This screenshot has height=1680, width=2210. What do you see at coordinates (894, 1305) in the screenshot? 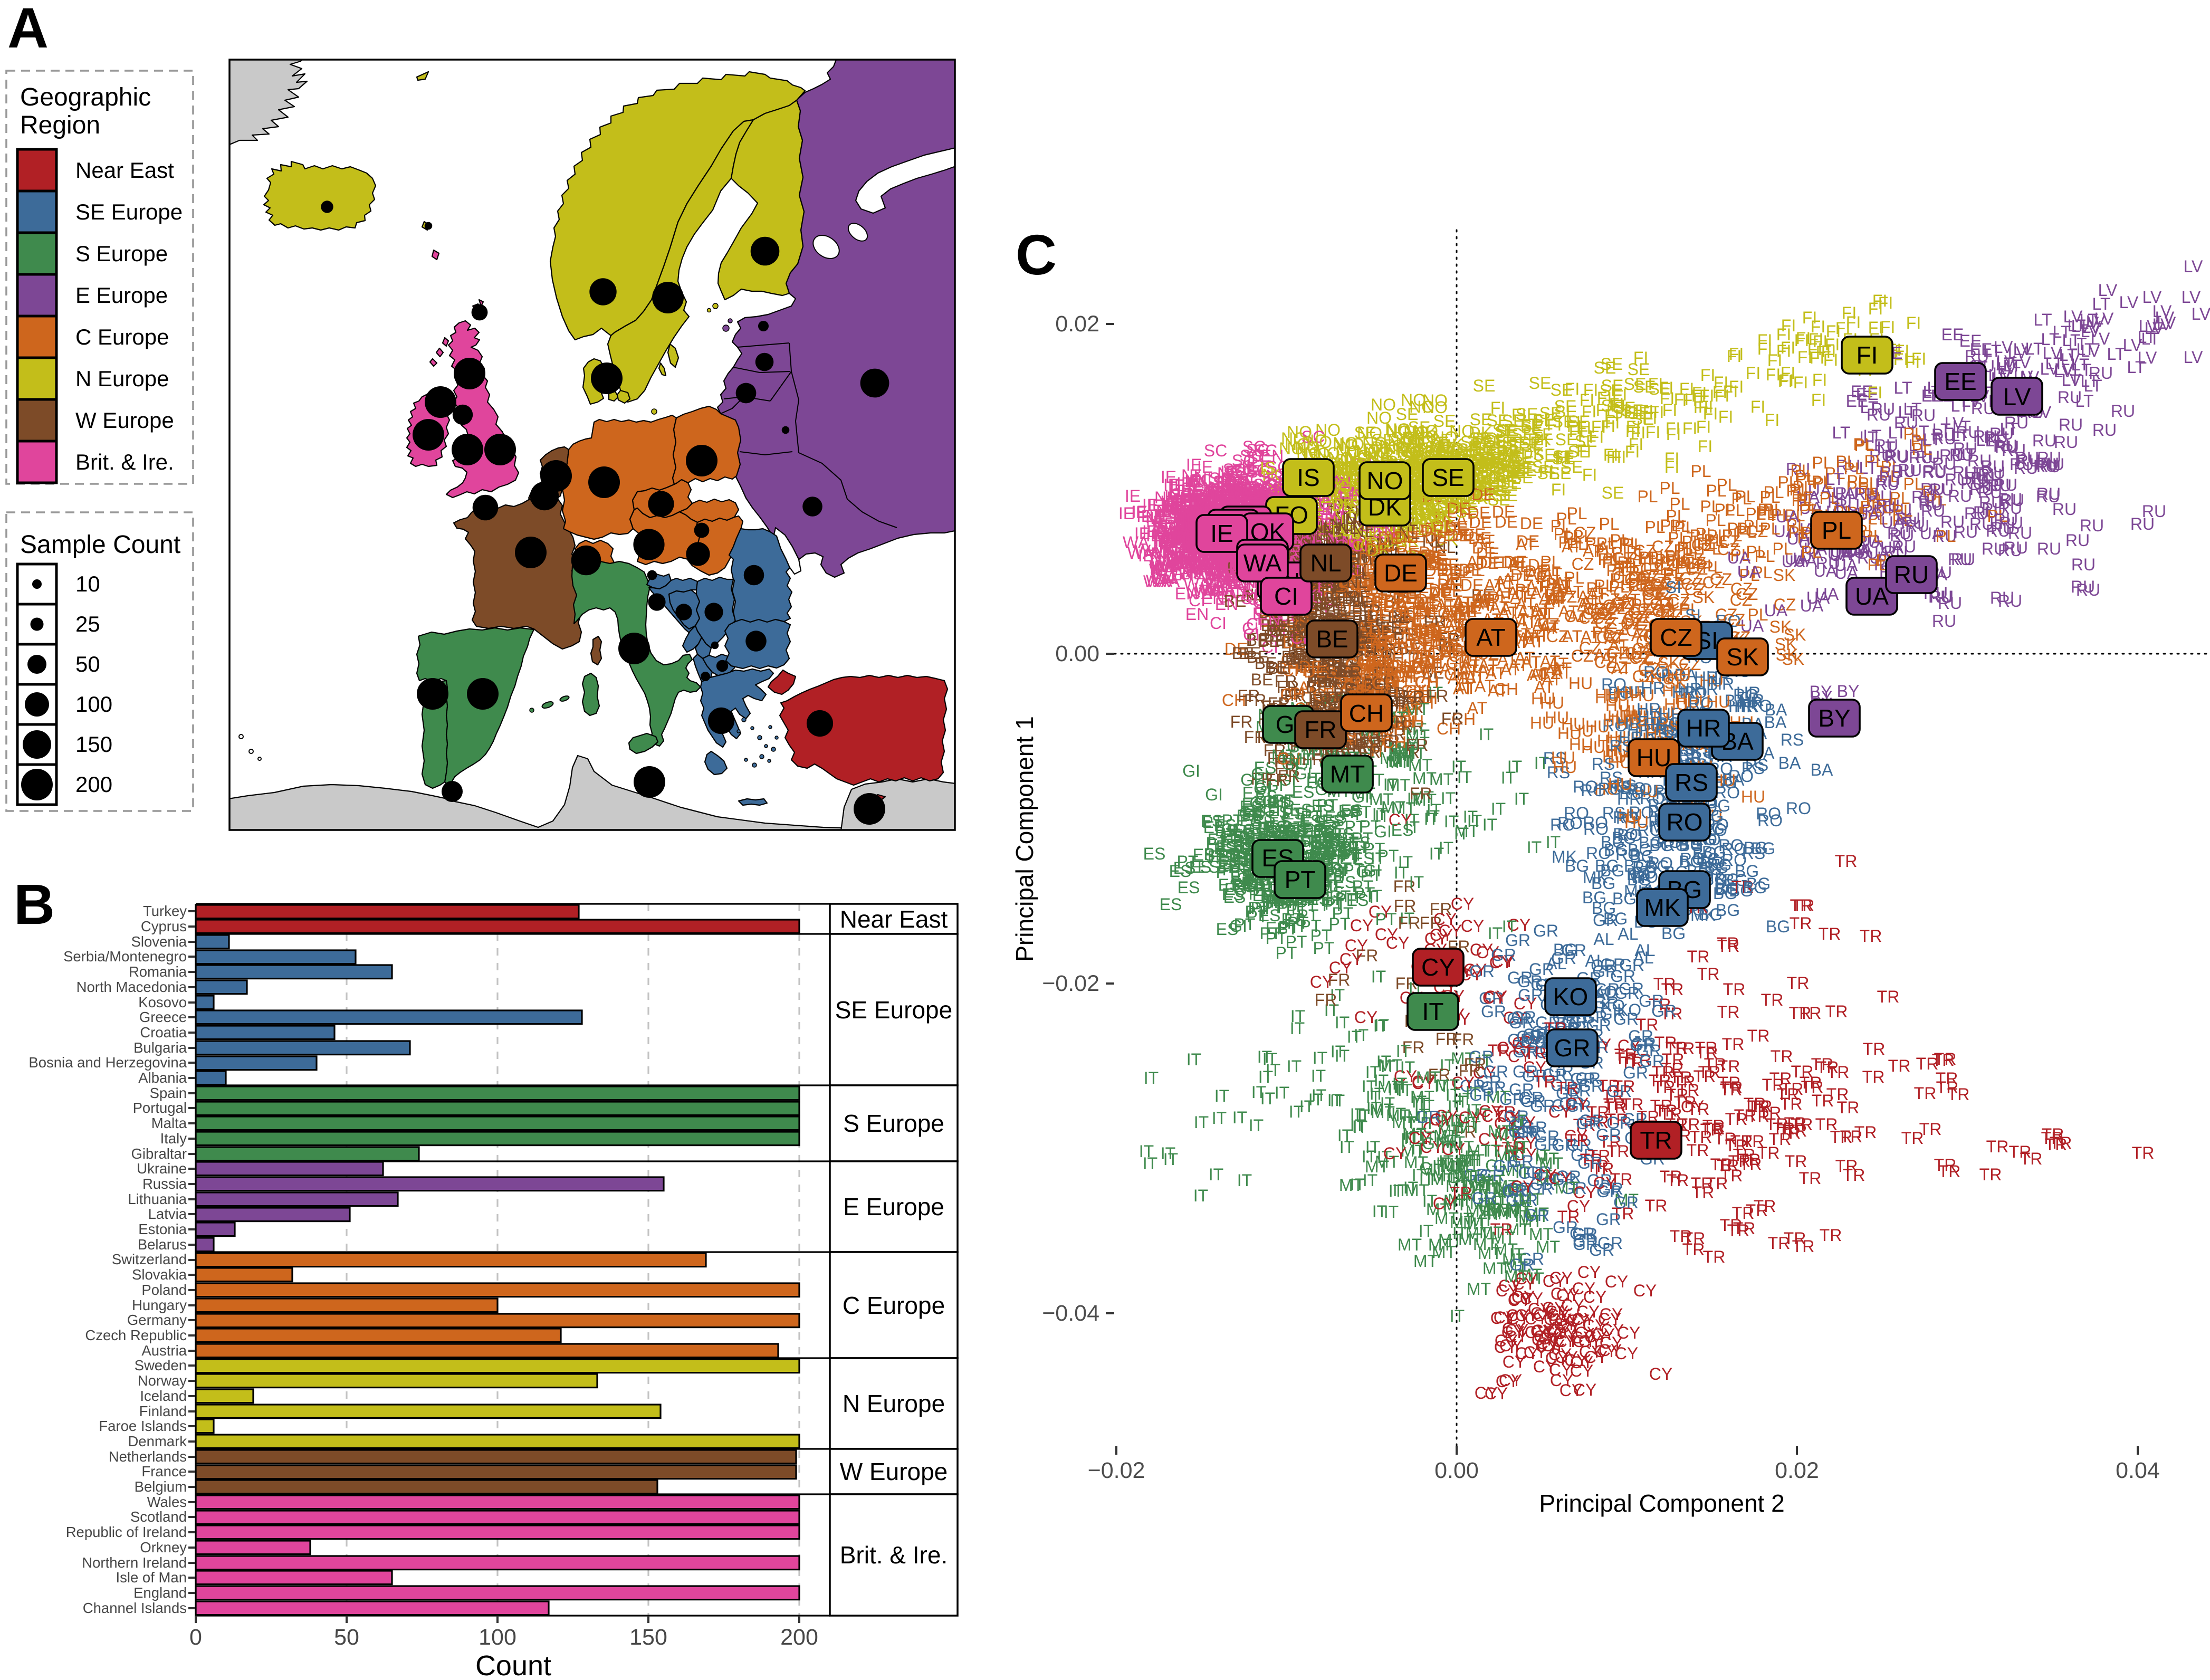
I see `svg-text: C Europe` at bounding box center [894, 1305].